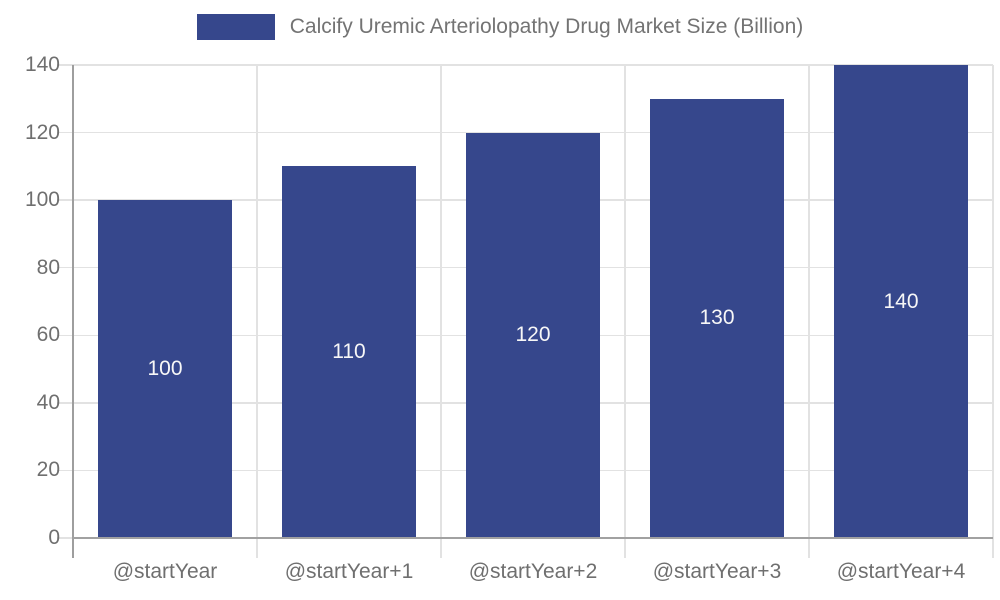  What do you see at coordinates (533, 571) in the screenshot?
I see `x-tick-label: @startYear+2` at bounding box center [533, 571].